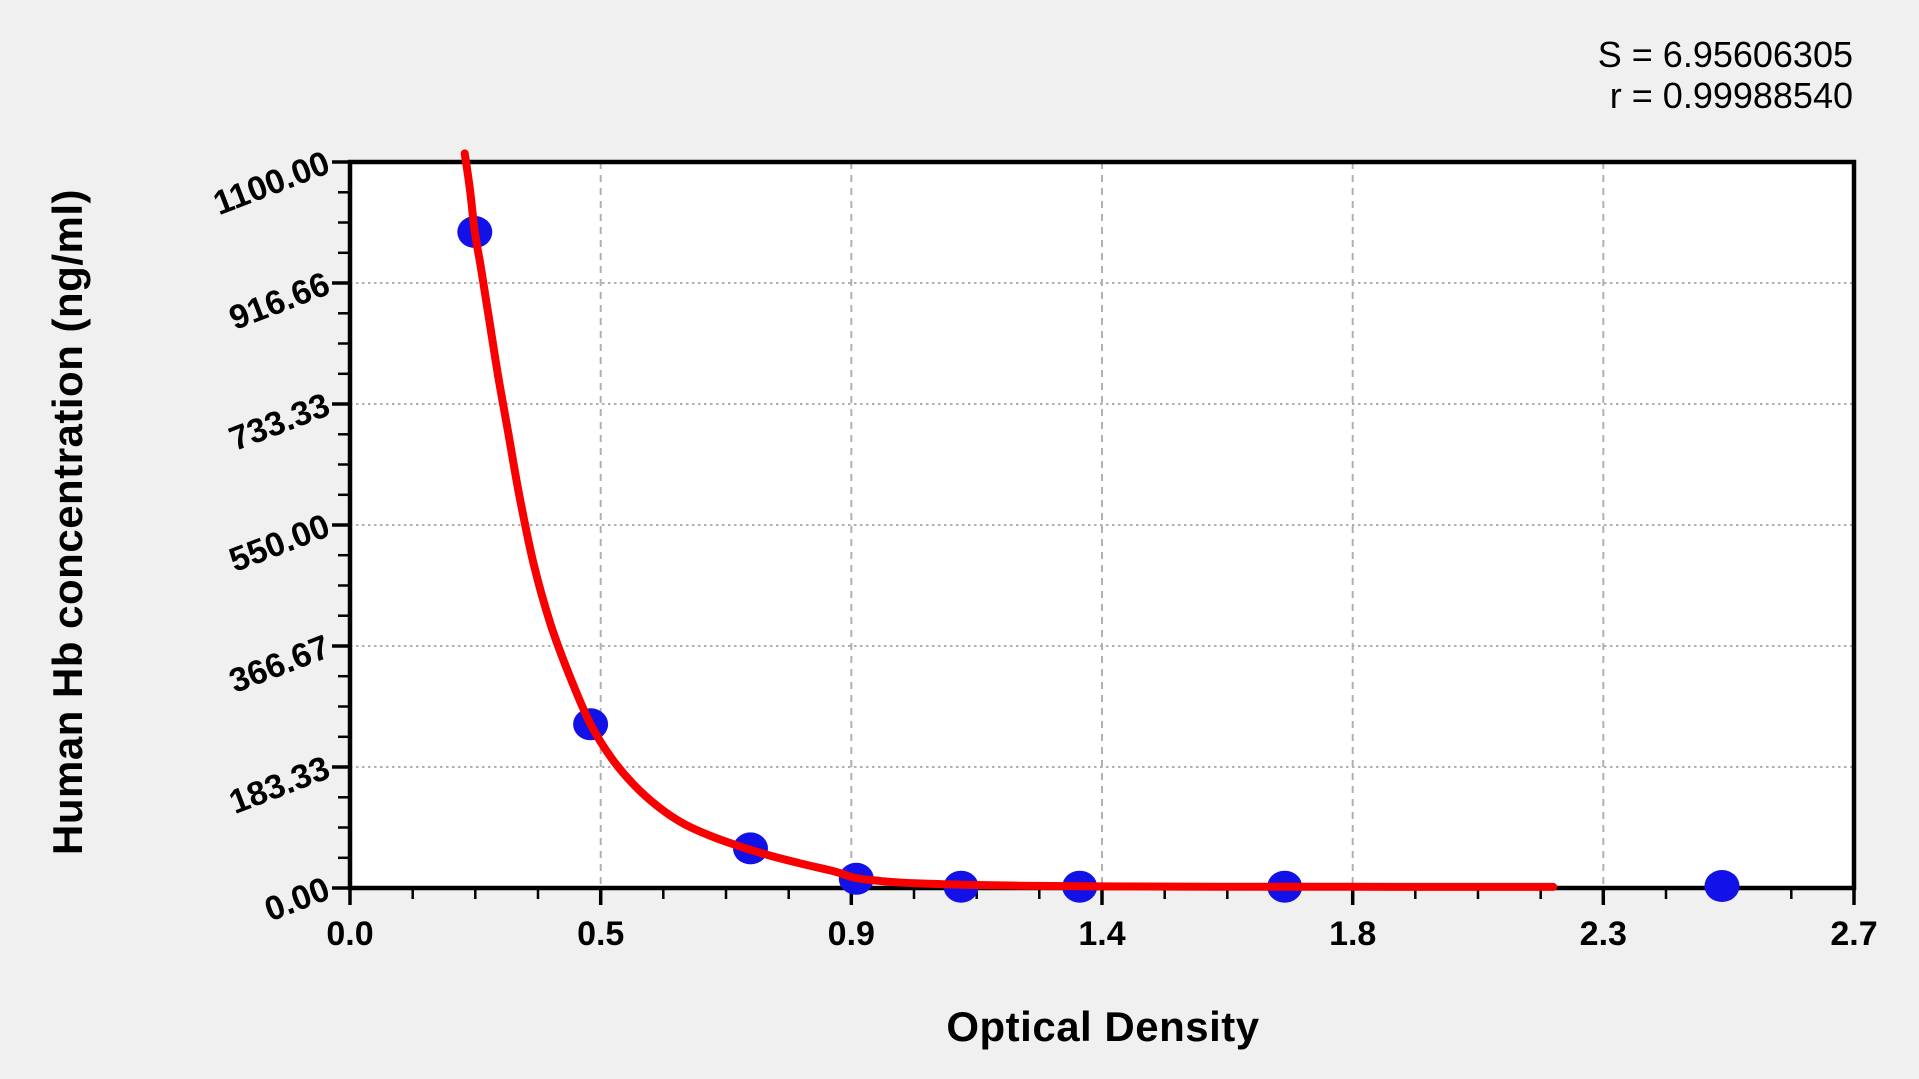  Describe the element at coordinates (1853, 934) in the screenshot. I see `x-tick-label: 2.7` at that location.